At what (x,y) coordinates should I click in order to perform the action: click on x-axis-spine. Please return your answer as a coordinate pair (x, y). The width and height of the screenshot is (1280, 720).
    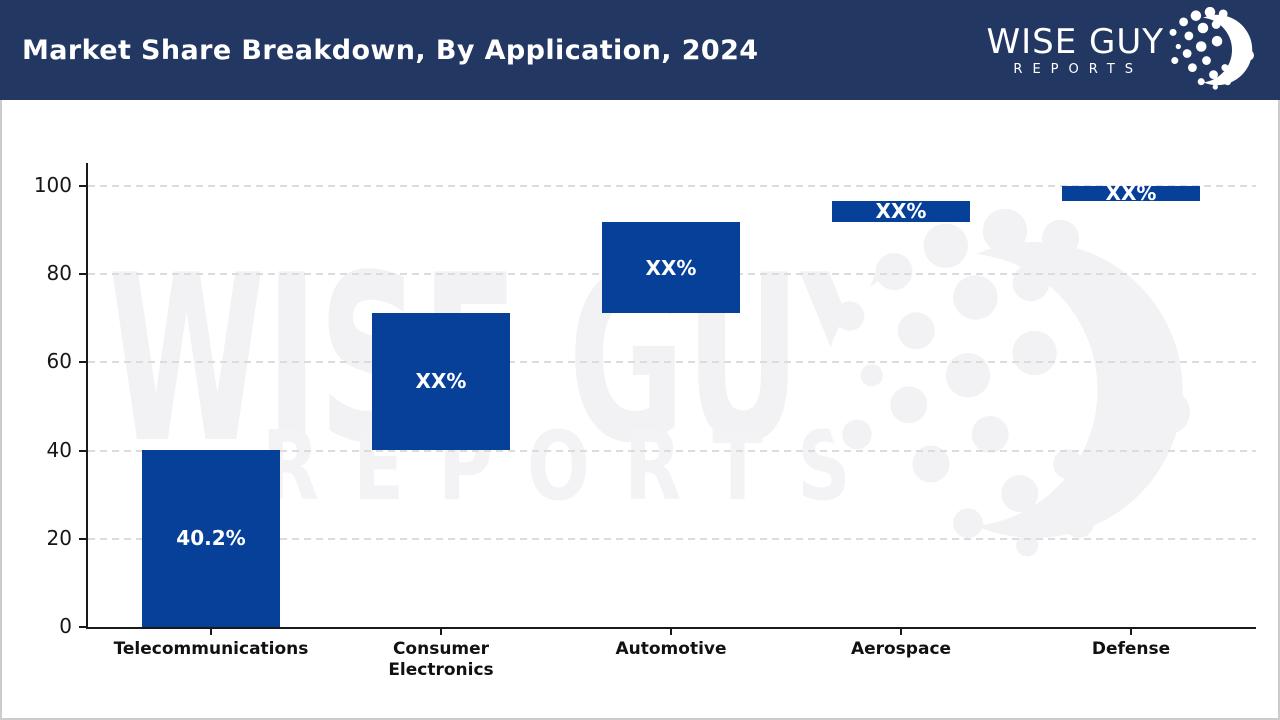
    Looking at the image, I should click on (671, 628).